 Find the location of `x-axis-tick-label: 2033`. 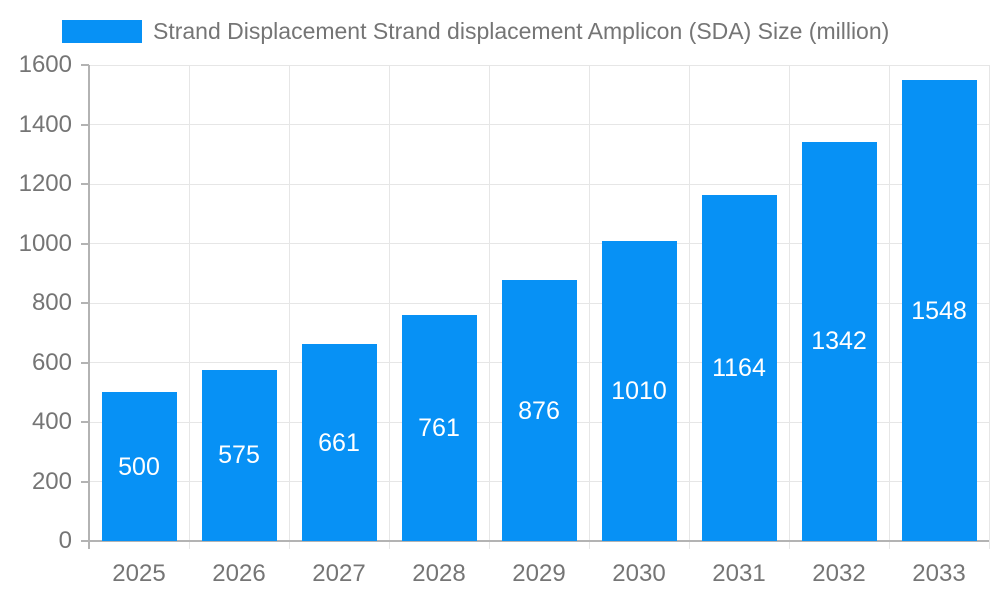

x-axis-tick-label: 2033 is located at coordinates (939, 573).